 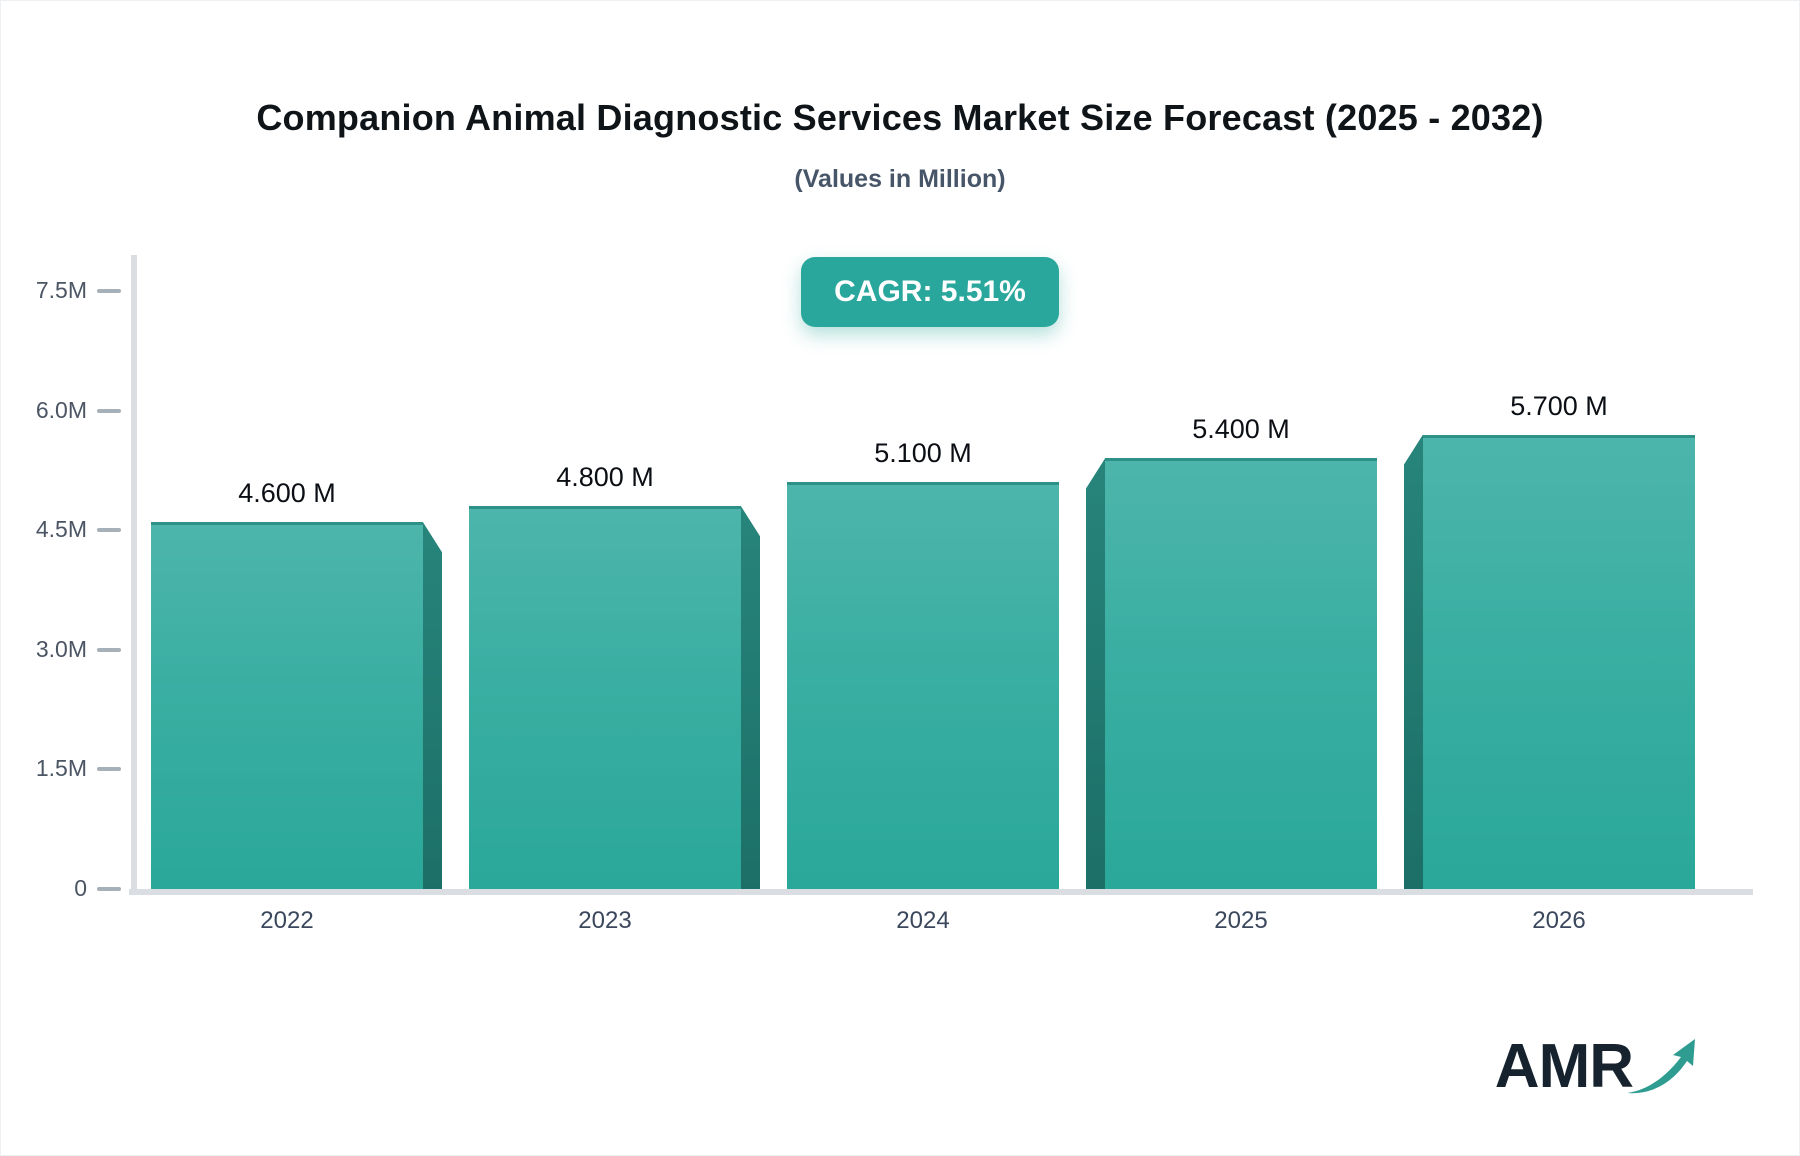 What do you see at coordinates (1241, 920) in the screenshot?
I see `x-axis-label-2025: 2025` at bounding box center [1241, 920].